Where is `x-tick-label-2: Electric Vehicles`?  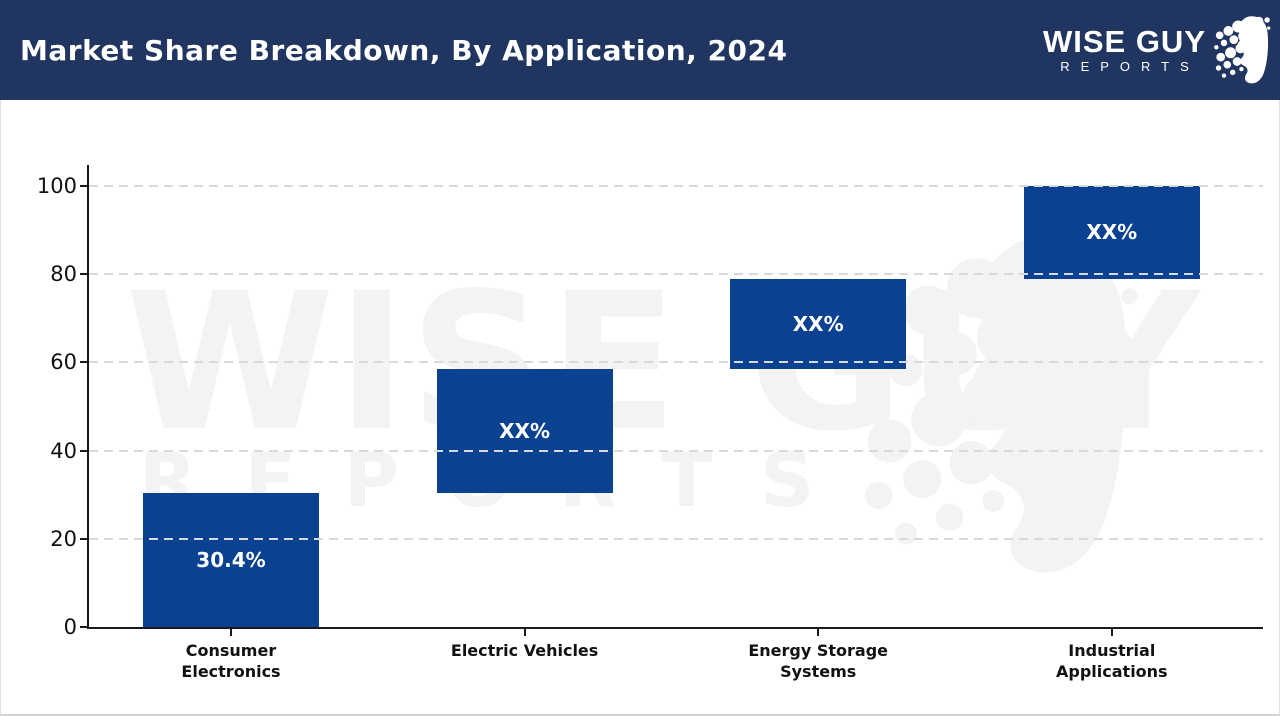
x-tick-label-2: Electric Vehicles is located at coordinates (525, 650).